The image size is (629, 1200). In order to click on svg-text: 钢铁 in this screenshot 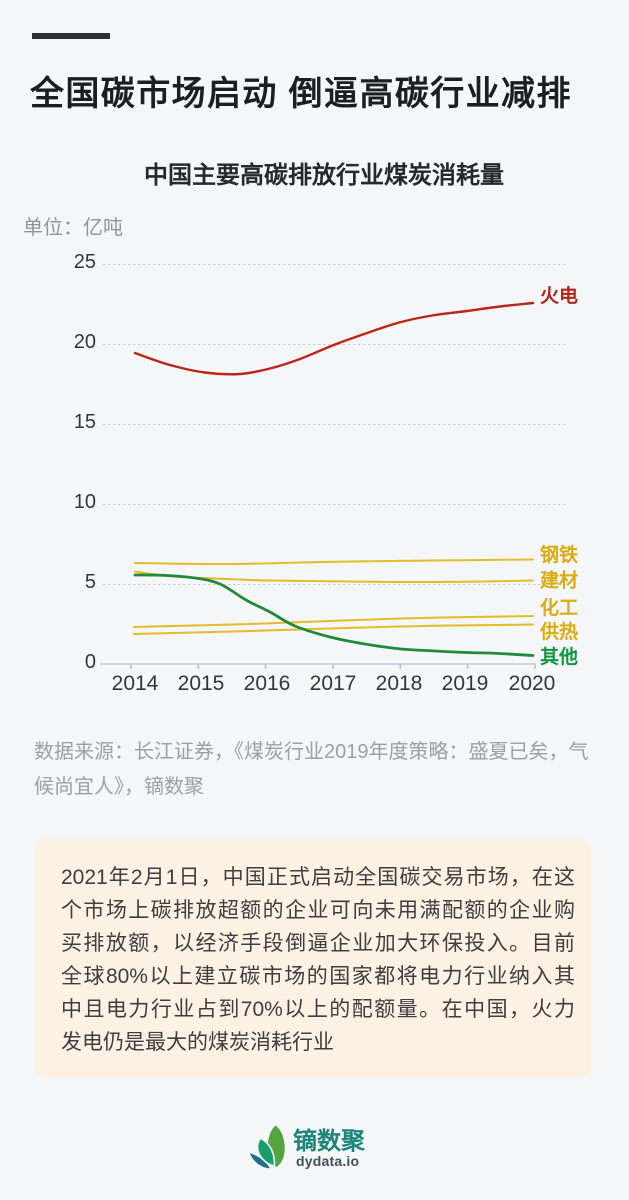, I will do `click(559, 554)`.